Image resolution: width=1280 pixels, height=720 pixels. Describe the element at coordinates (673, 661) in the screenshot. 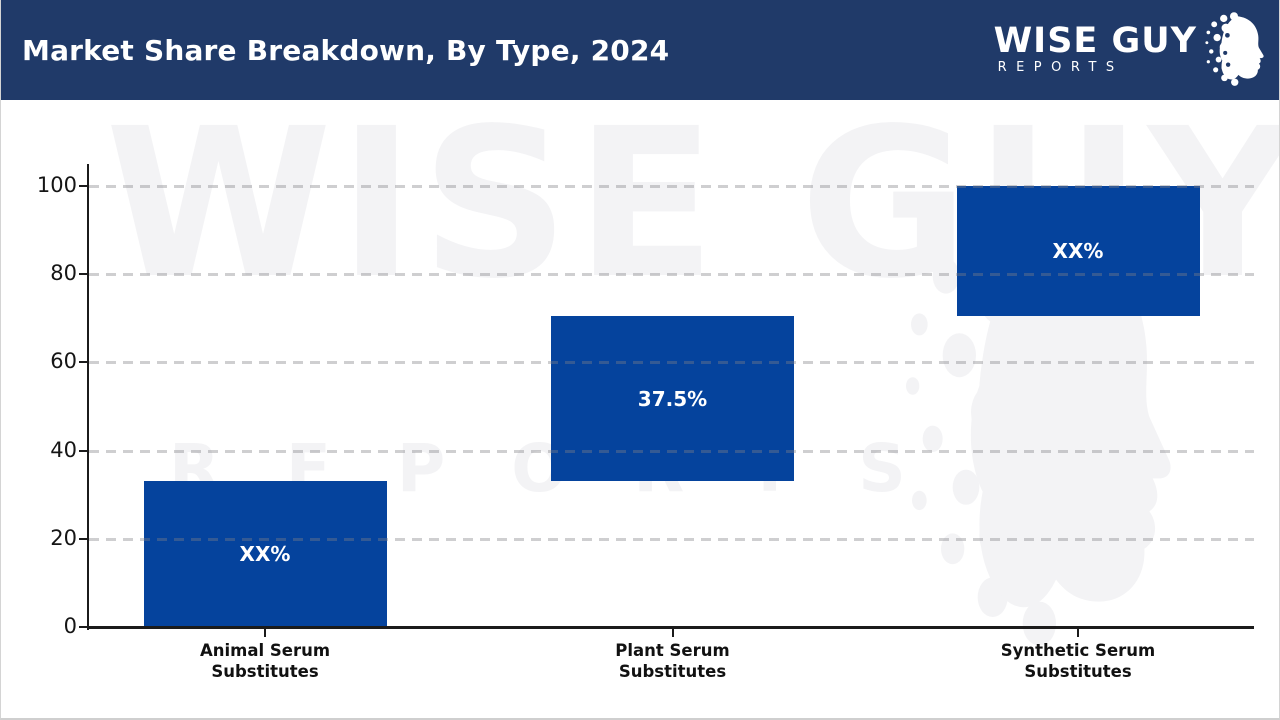

I see `x-category-label: Plant Serum Substitutes` at that location.